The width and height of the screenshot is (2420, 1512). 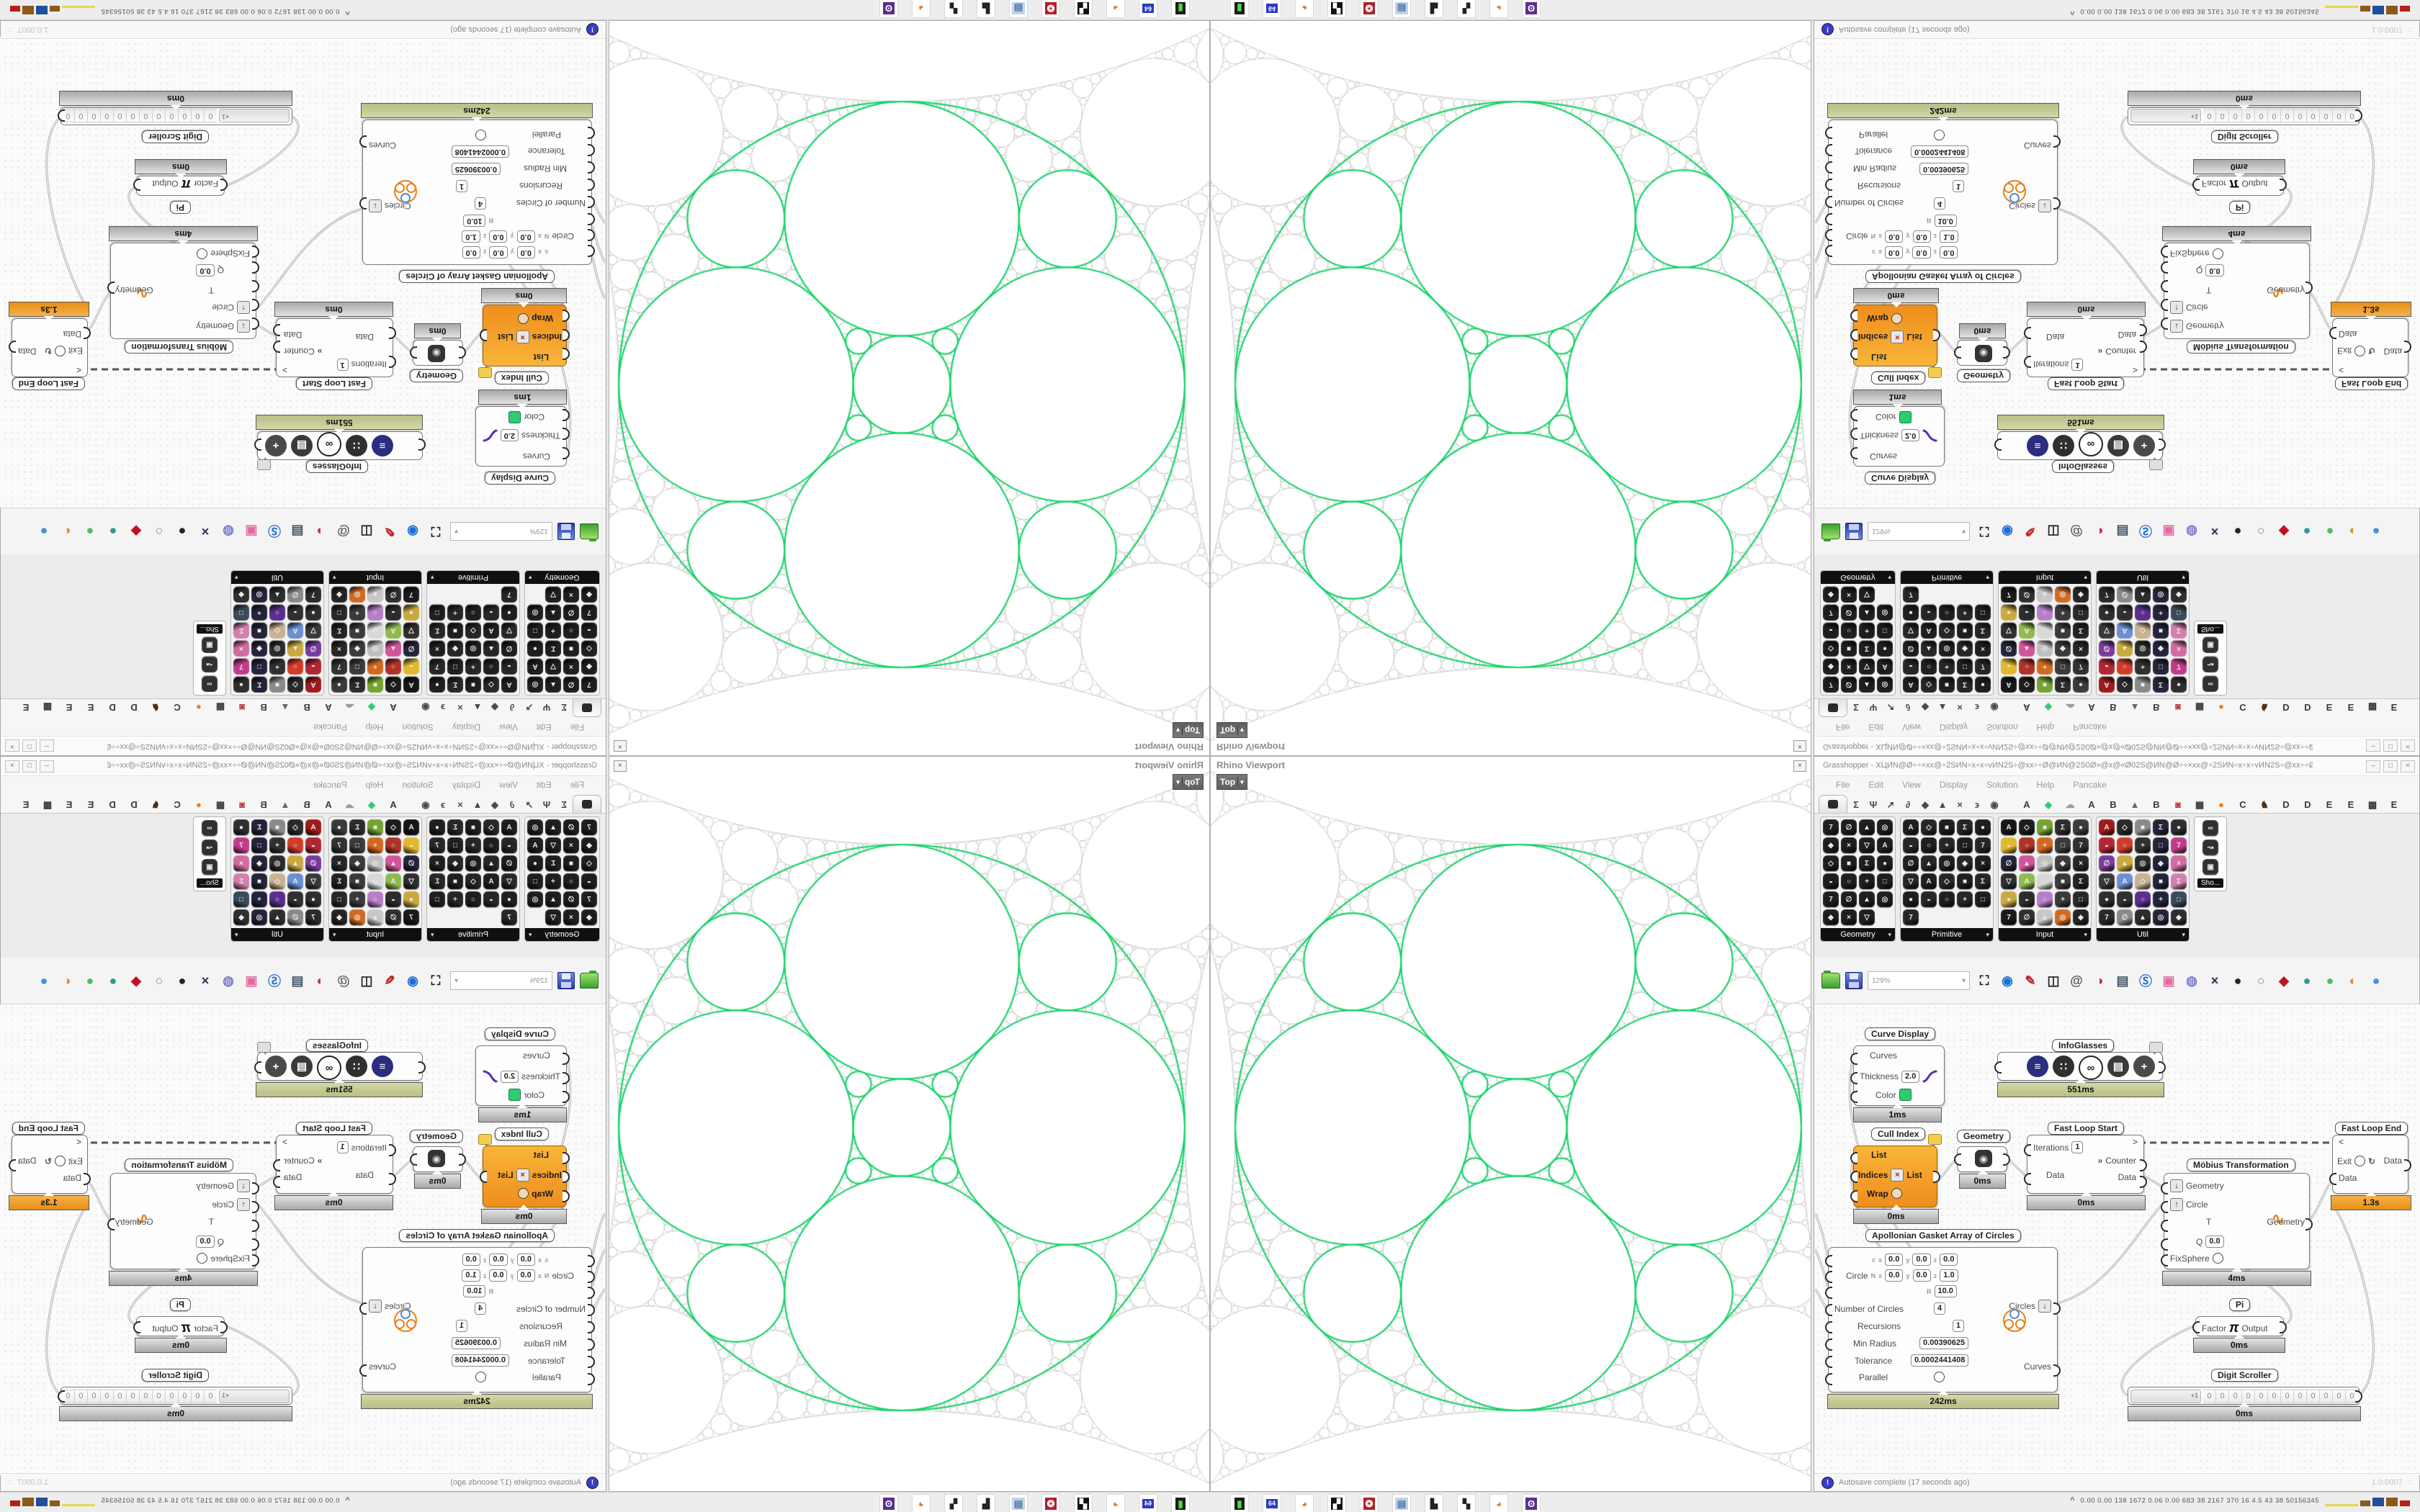 What do you see at coordinates (509, 435) in the screenshot?
I see `thickness-value: 2.0` at bounding box center [509, 435].